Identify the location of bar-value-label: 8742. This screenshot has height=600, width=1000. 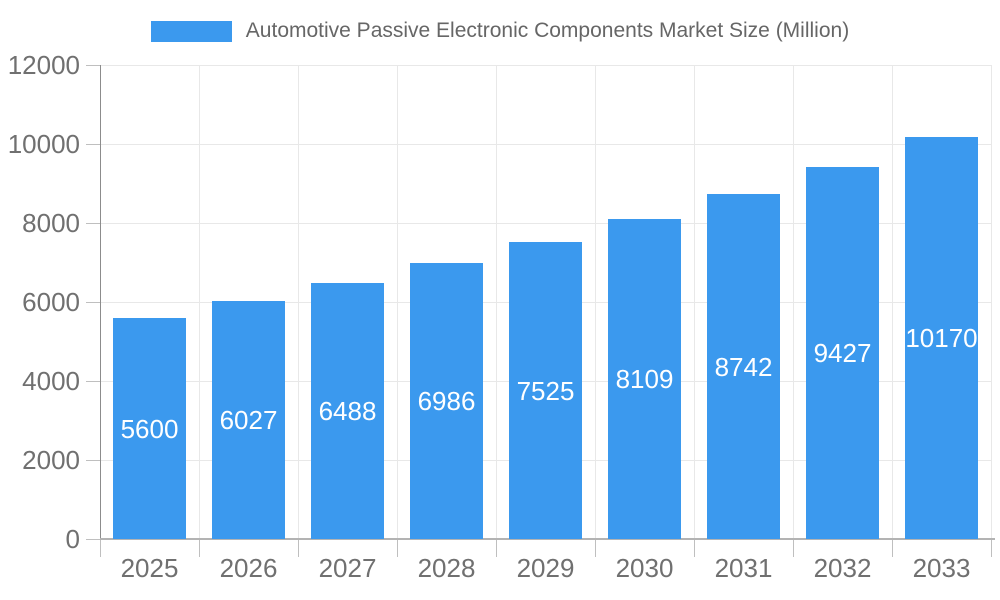
(743, 366).